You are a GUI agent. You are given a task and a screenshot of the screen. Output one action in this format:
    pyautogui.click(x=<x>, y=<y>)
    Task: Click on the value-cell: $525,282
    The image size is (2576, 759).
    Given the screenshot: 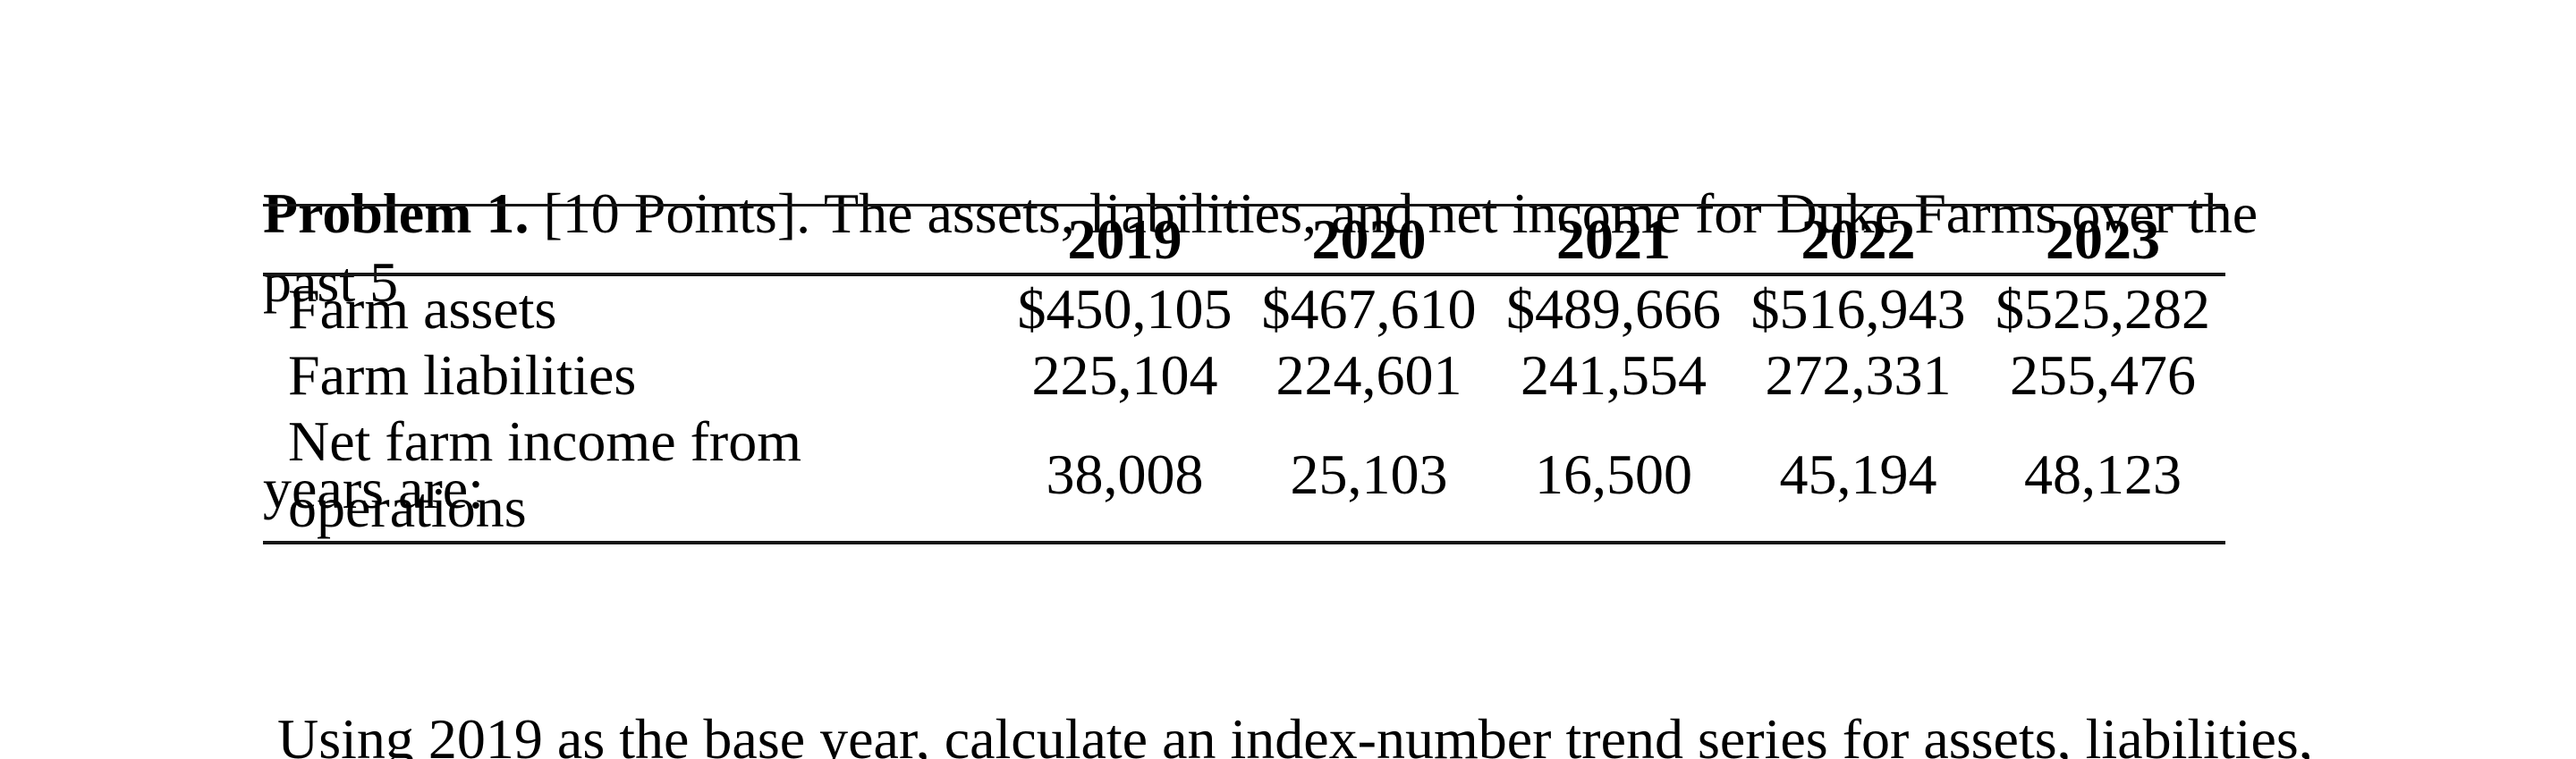 What is the action you would take?
    pyautogui.click(x=2103, y=309)
    